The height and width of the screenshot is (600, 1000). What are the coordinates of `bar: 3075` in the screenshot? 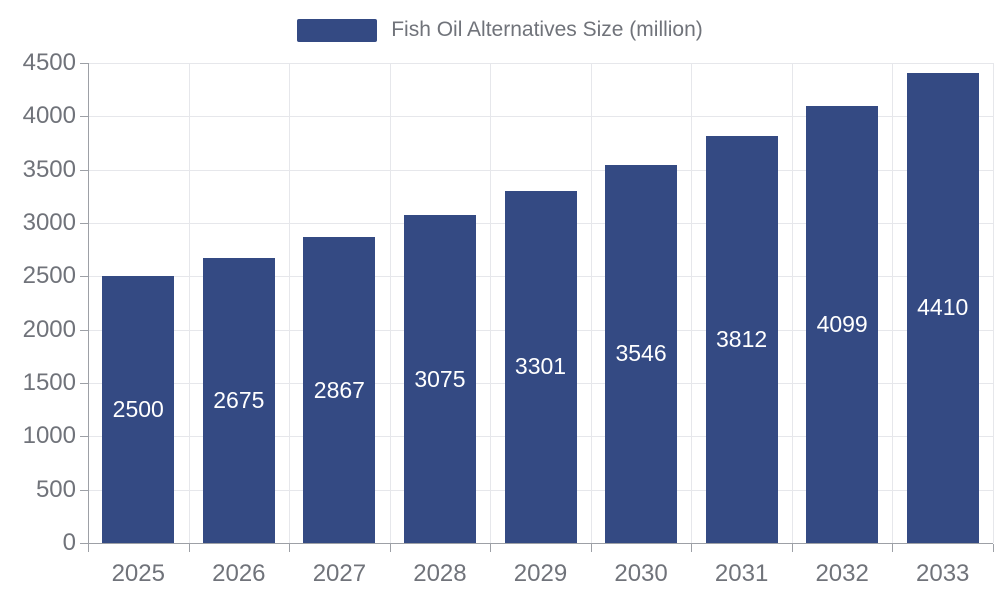 It's located at (439, 379).